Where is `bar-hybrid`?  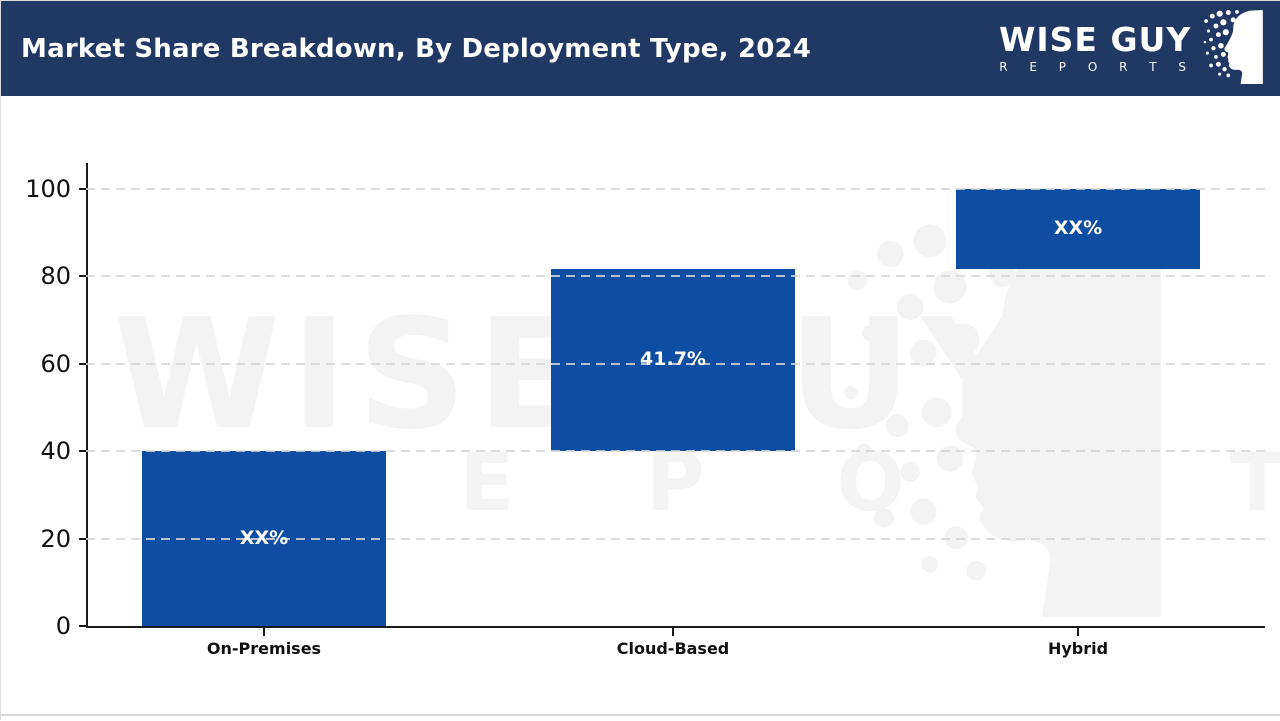
bar-hybrid is located at coordinates (1078, 228).